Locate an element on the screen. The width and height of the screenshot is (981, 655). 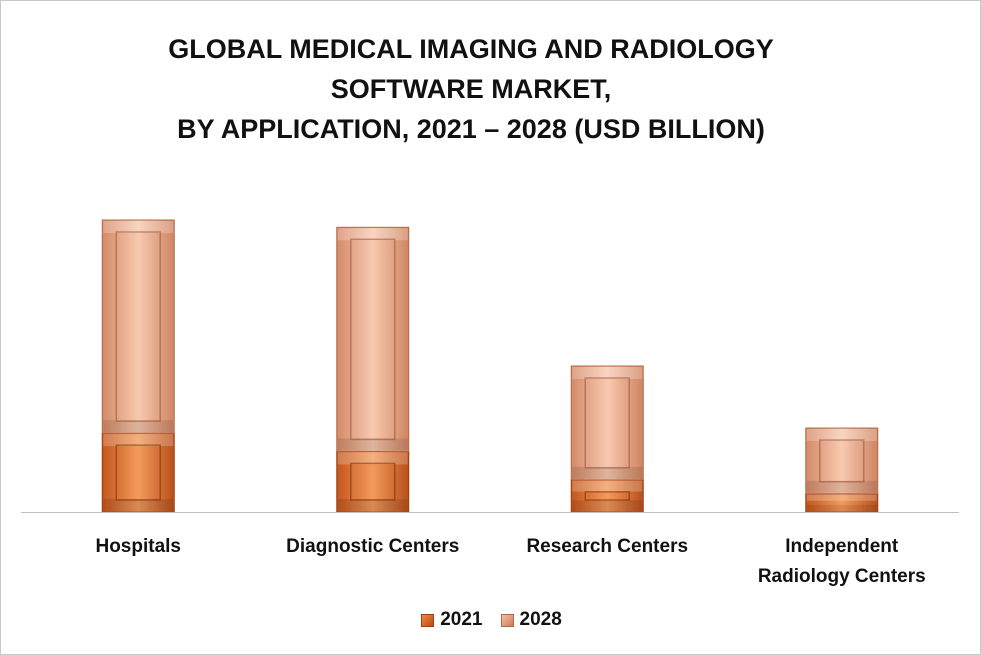
legend-item-2028: 2028 is located at coordinates (531, 620).